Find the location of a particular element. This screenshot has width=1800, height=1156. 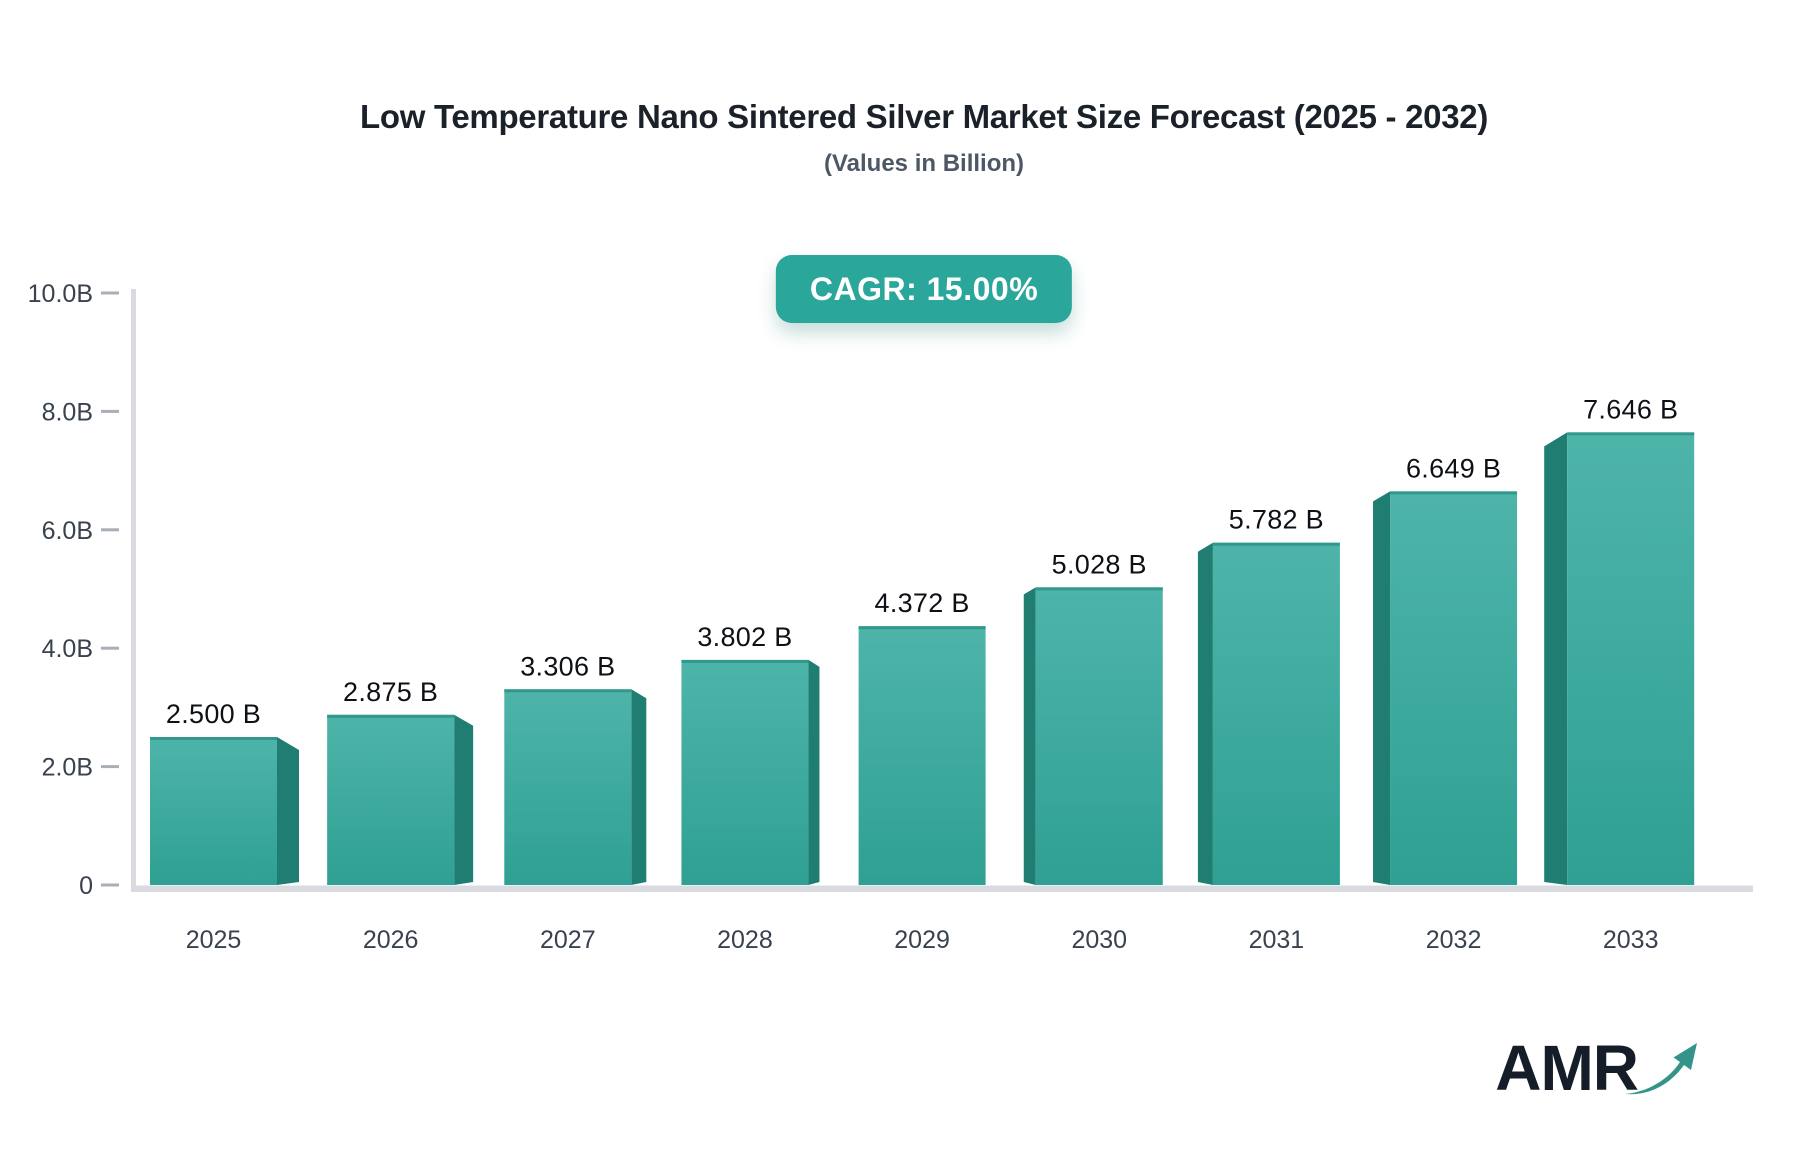

bar-group: 6.649 B 2032 is located at coordinates (1445, 703).